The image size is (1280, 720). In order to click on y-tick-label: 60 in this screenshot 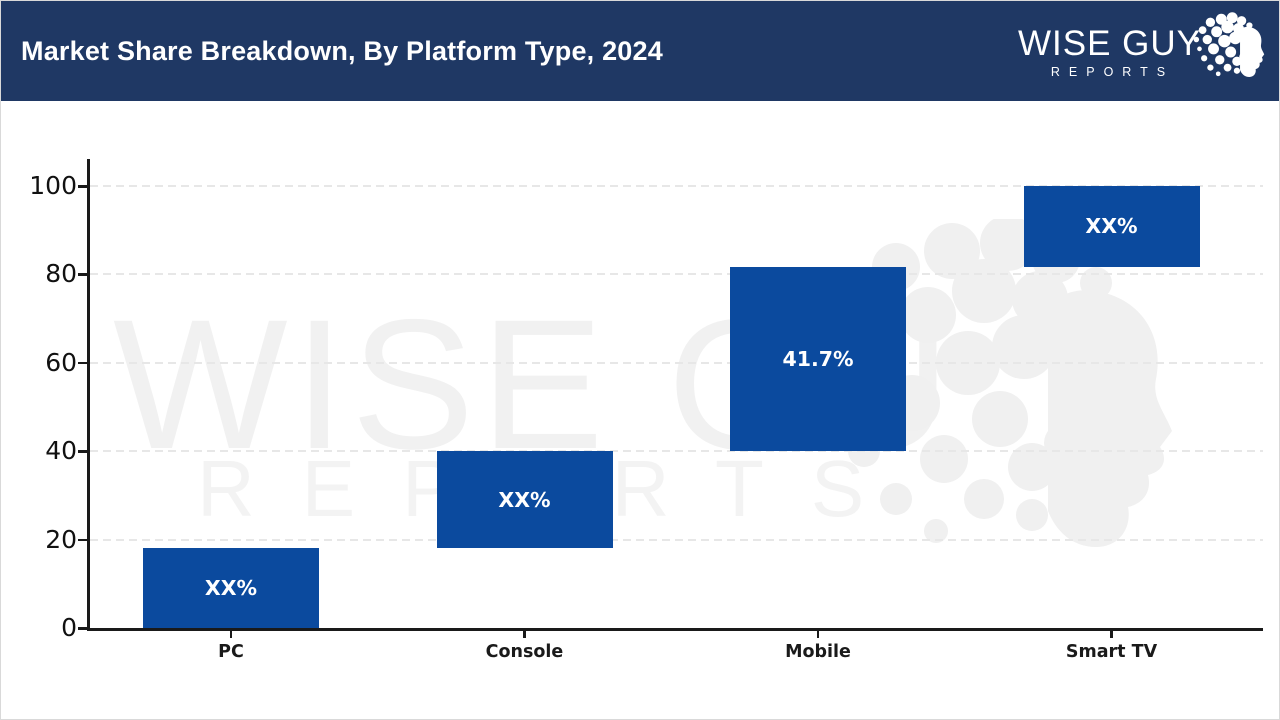, I will do `click(61, 362)`.